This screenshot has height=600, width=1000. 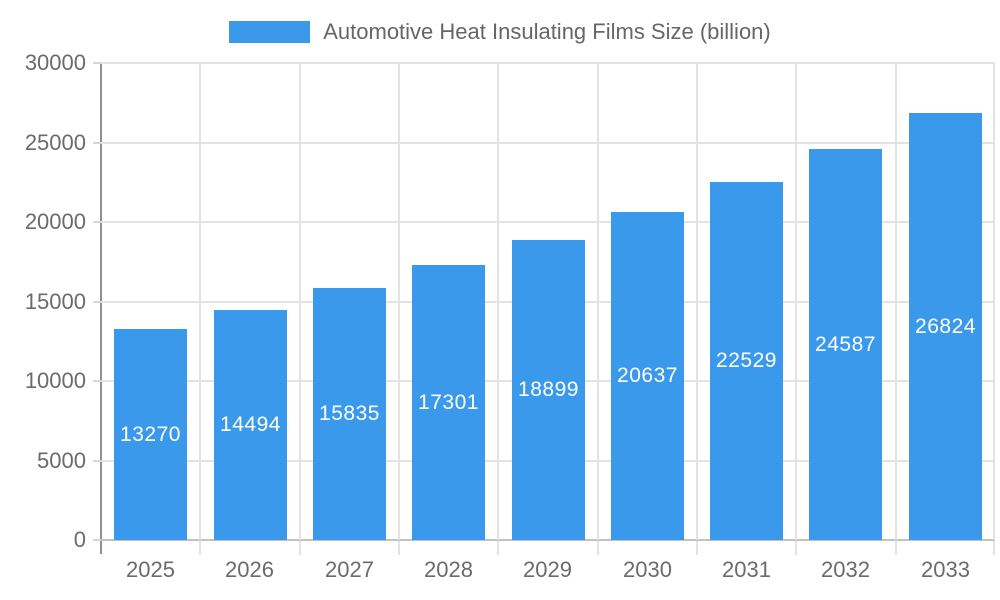 I want to click on x-tick-label: 2030, so click(x=647, y=569).